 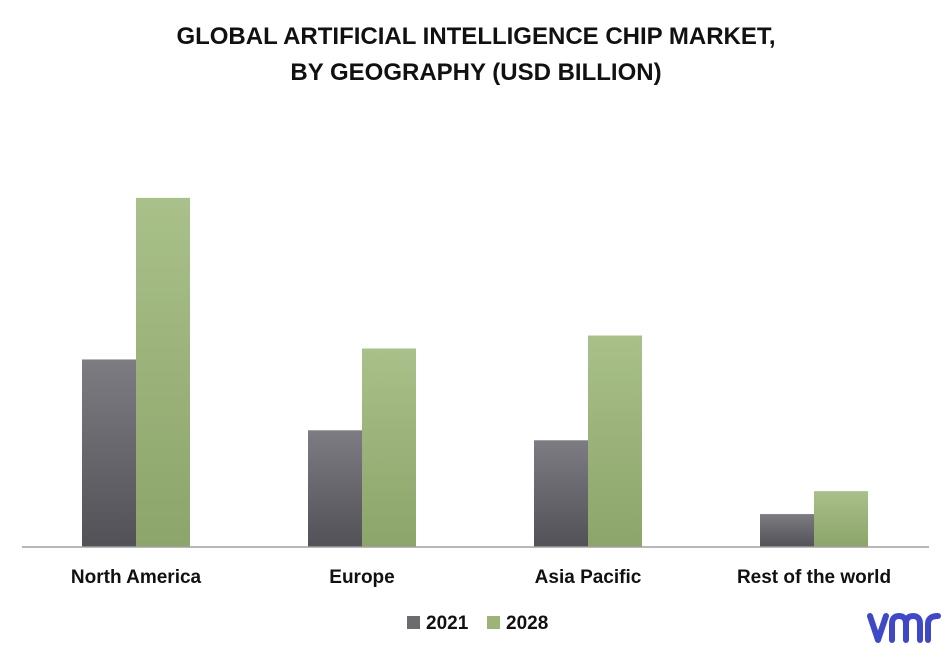 What do you see at coordinates (447, 623) in the screenshot?
I see `legend-label-2021: 2021` at bounding box center [447, 623].